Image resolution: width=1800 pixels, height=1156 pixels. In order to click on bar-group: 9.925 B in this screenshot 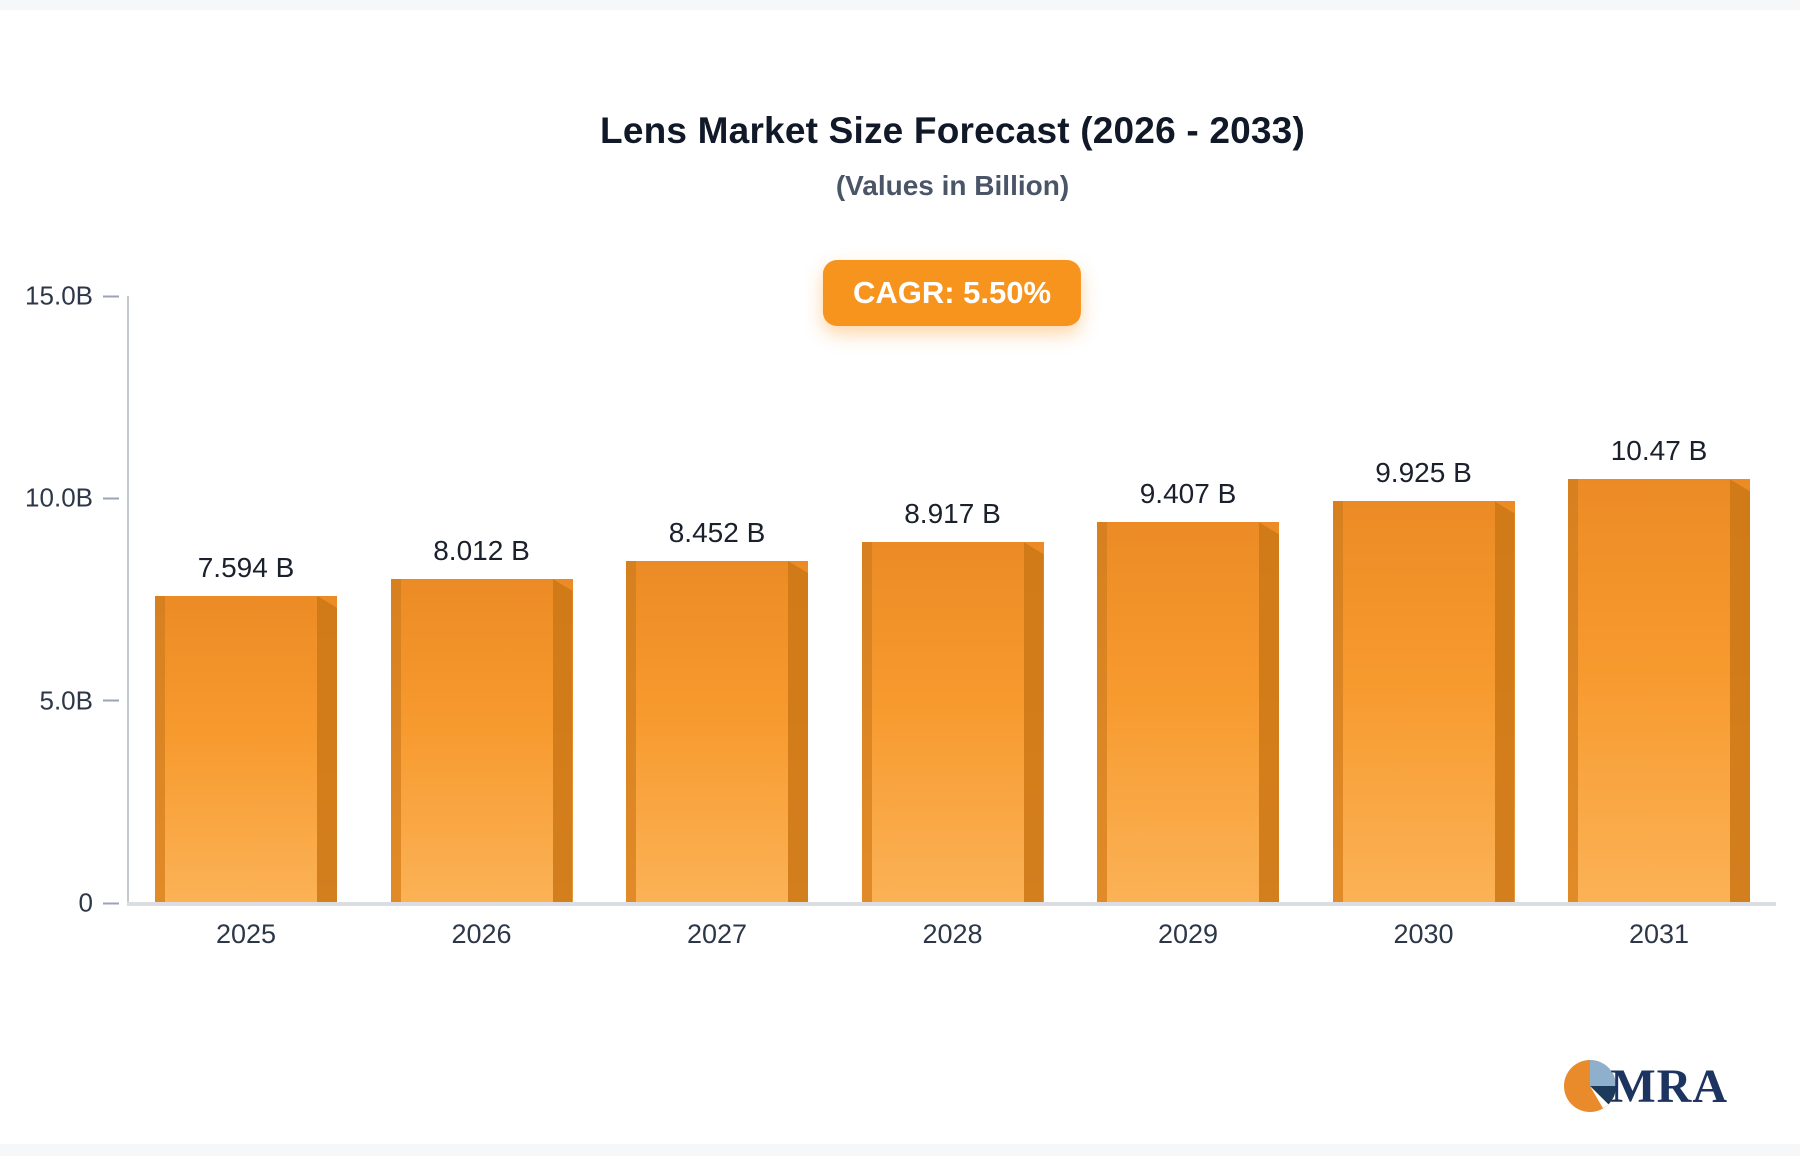, I will do `click(1423, 599)`.